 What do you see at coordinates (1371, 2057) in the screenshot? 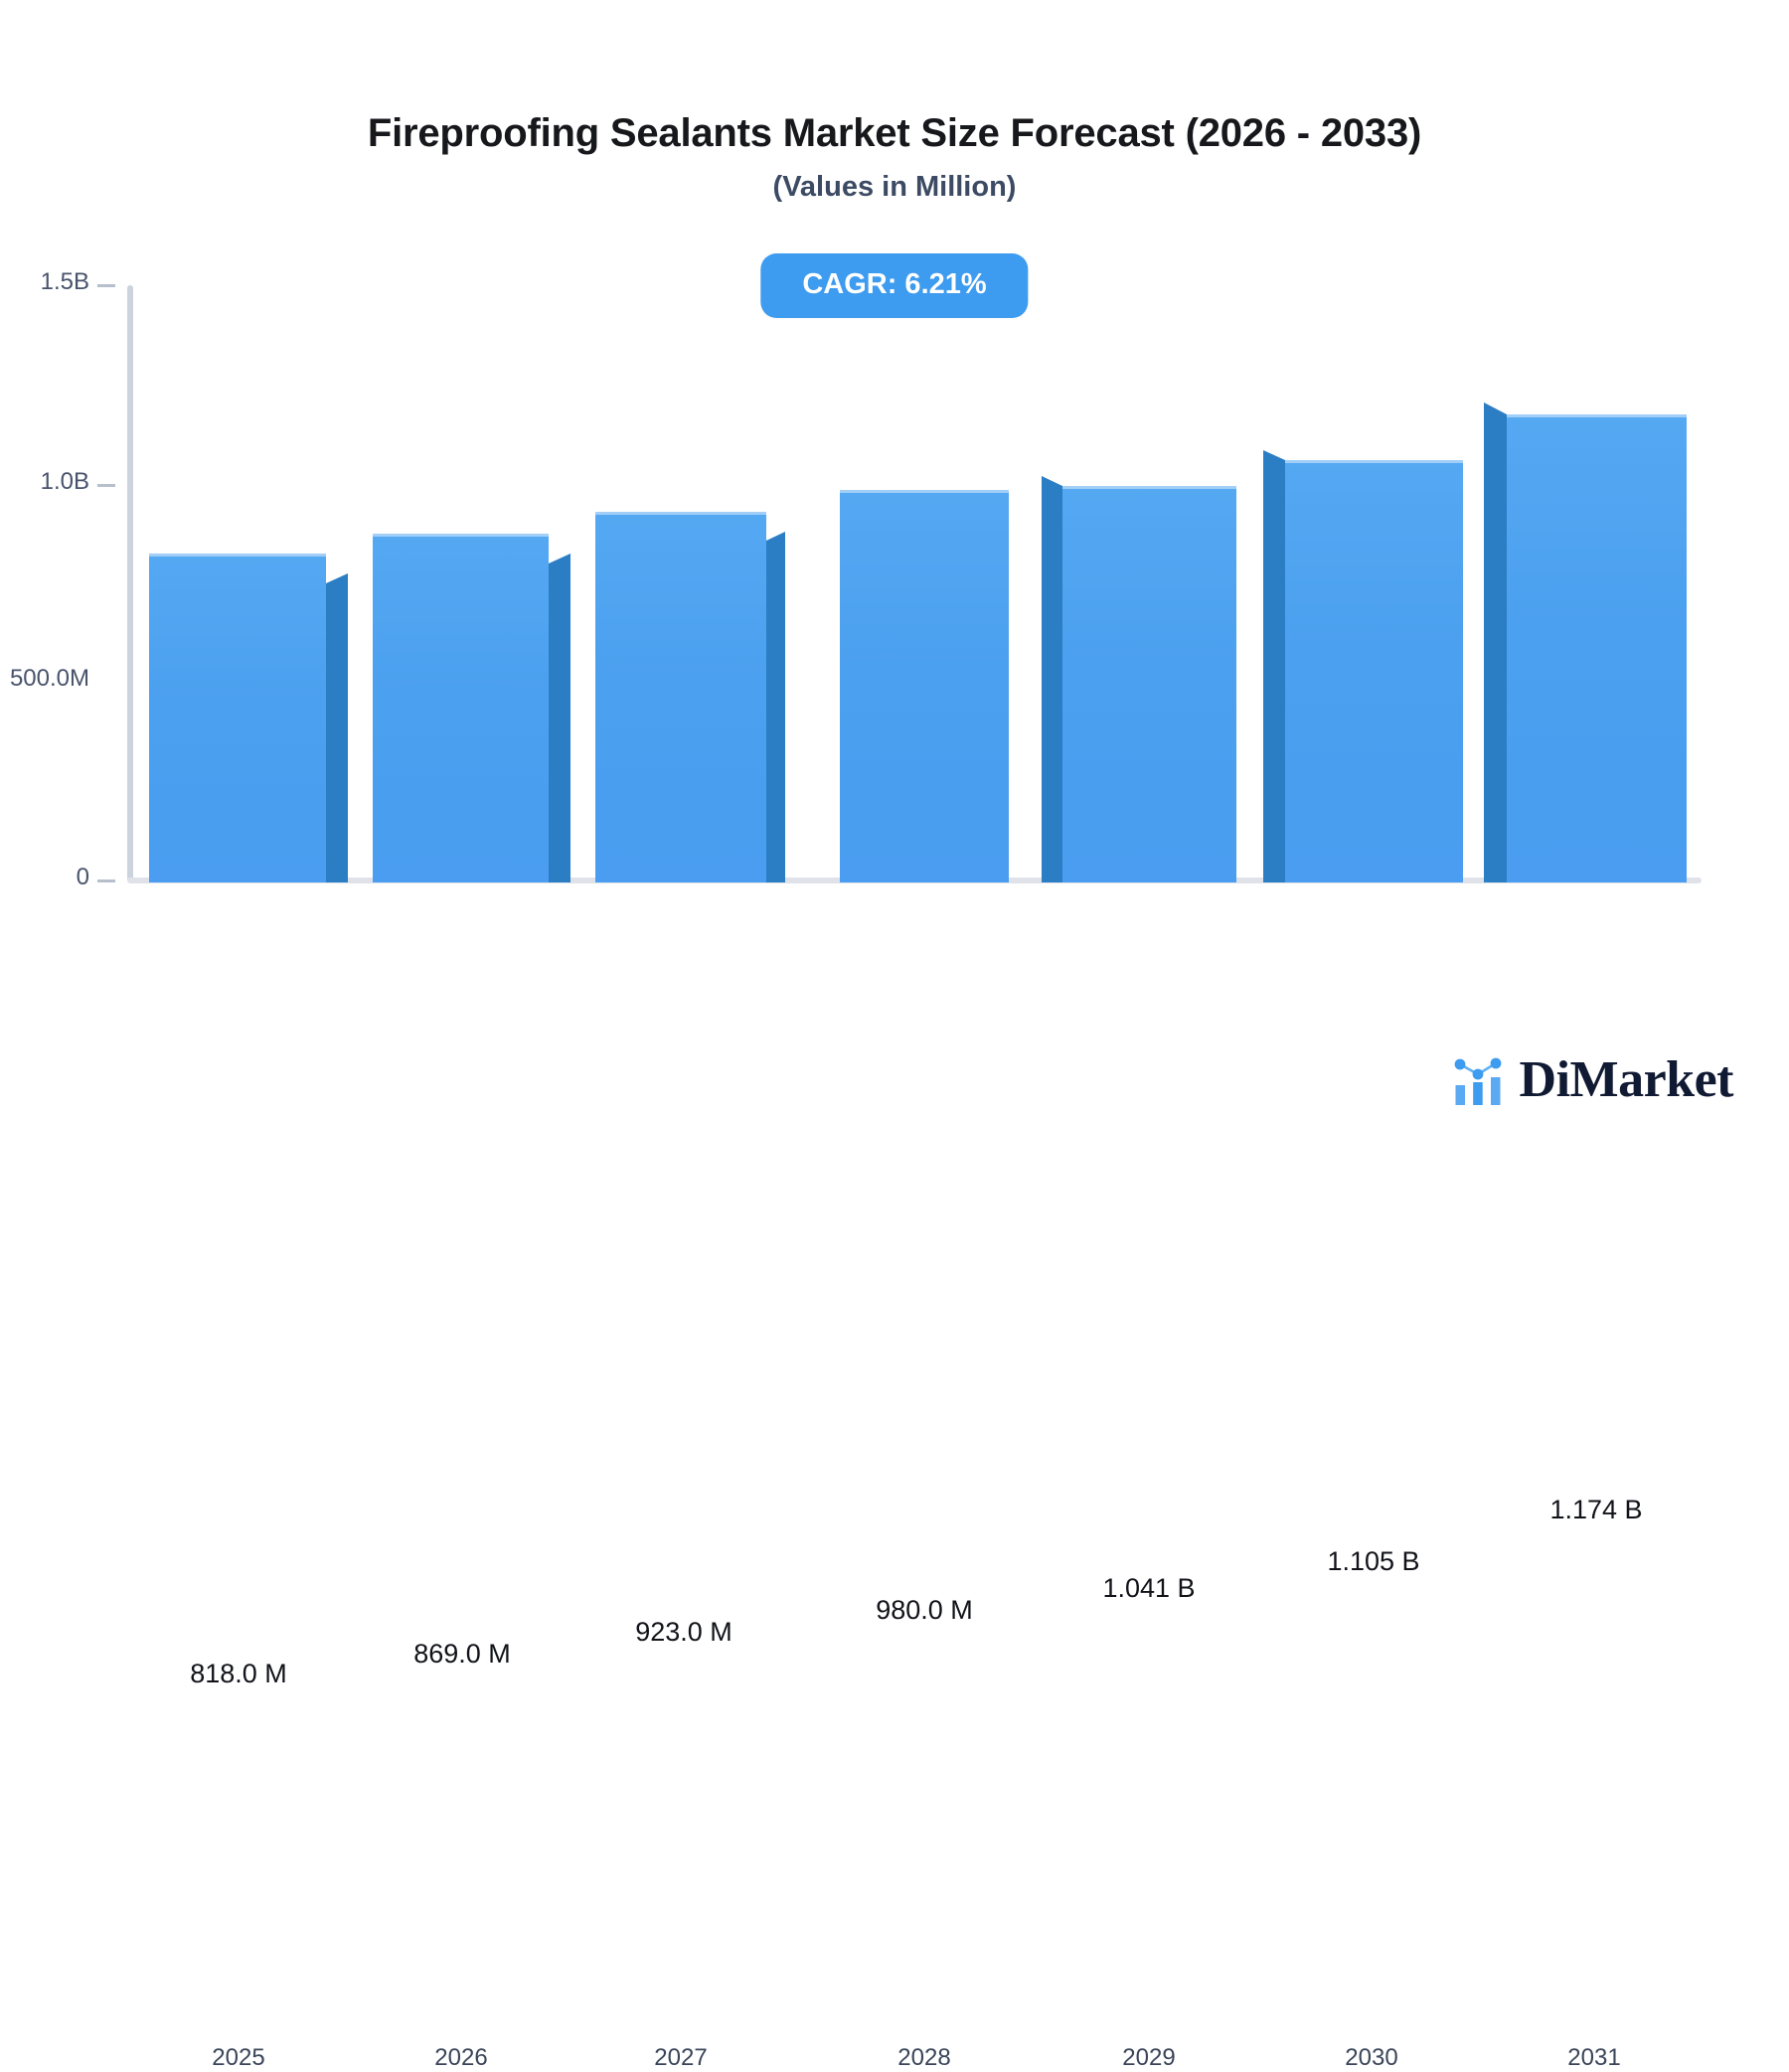
I see `x-axis-label: 2030` at bounding box center [1371, 2057].